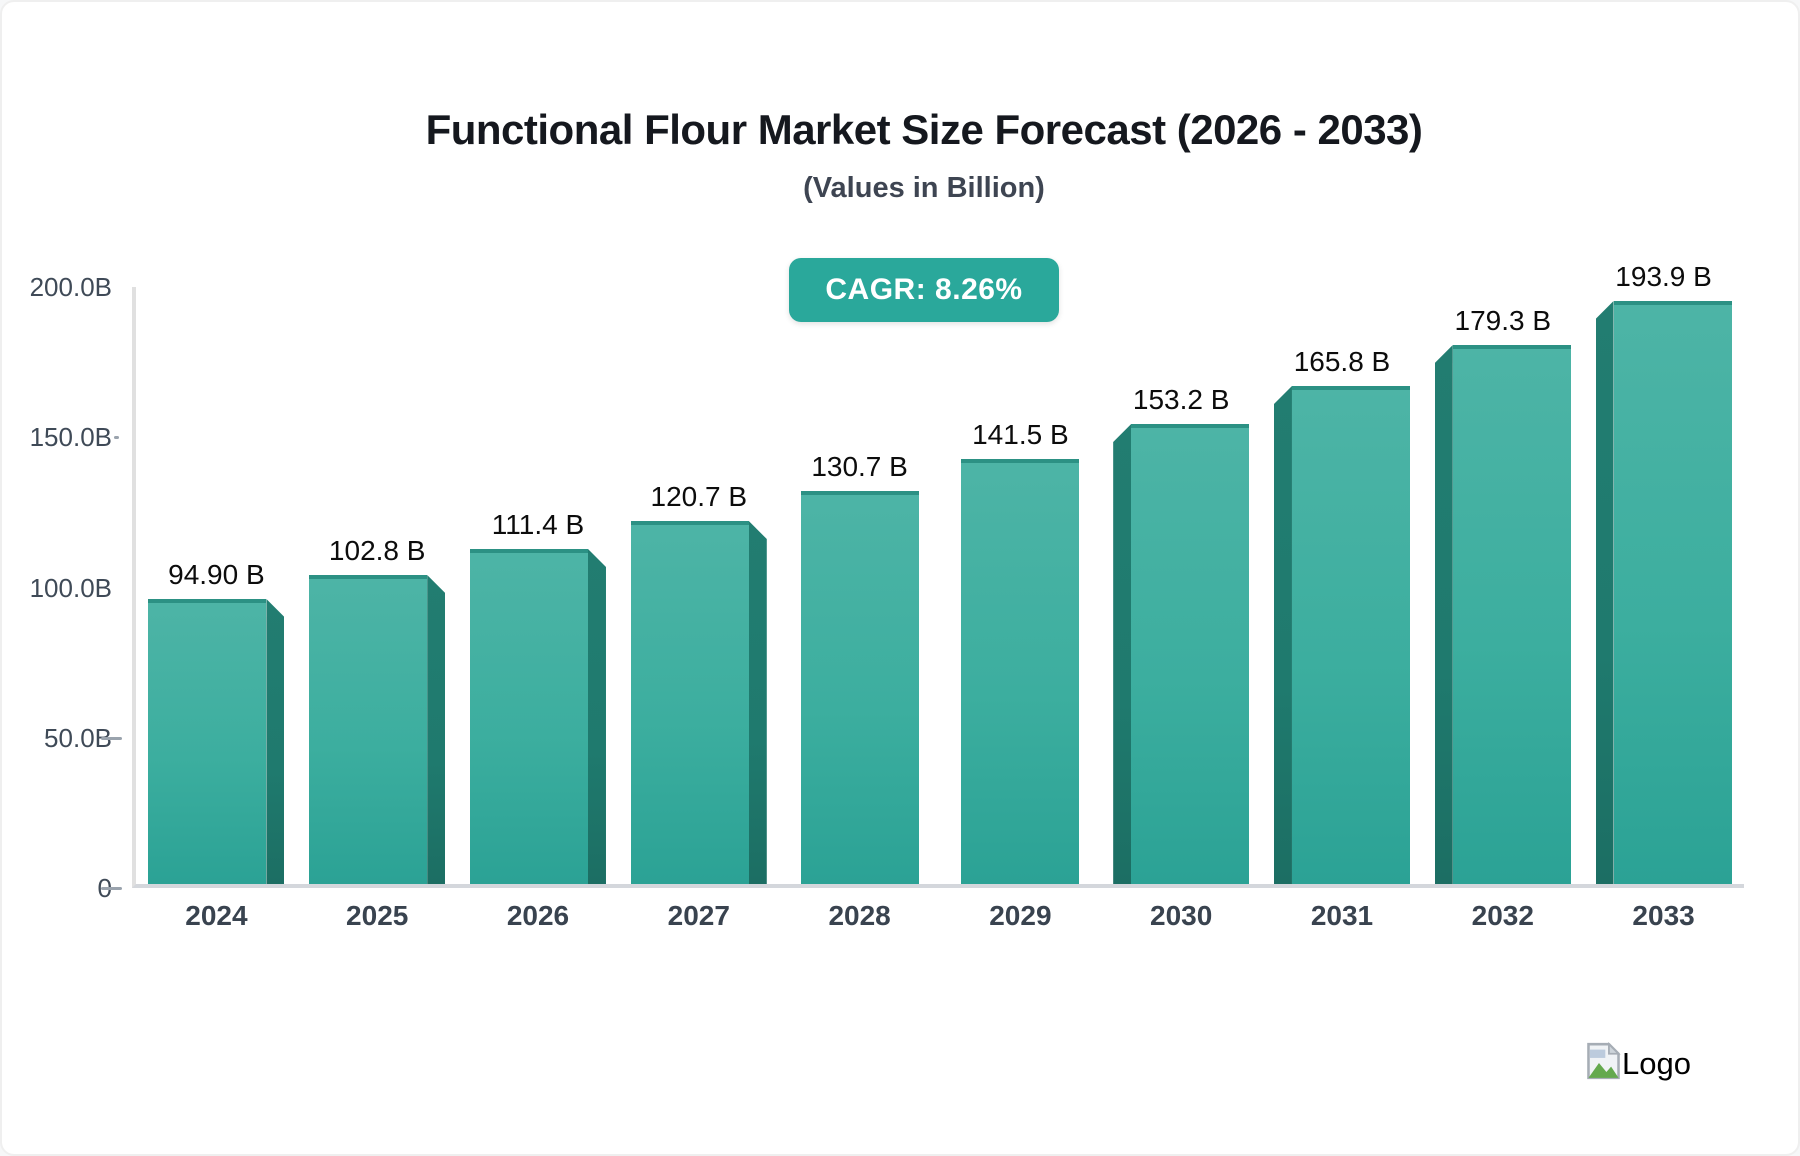  Describe the element at coordinates (70, 587) in the screenshot. I see `y-axis-label: 100.0B` at that location.